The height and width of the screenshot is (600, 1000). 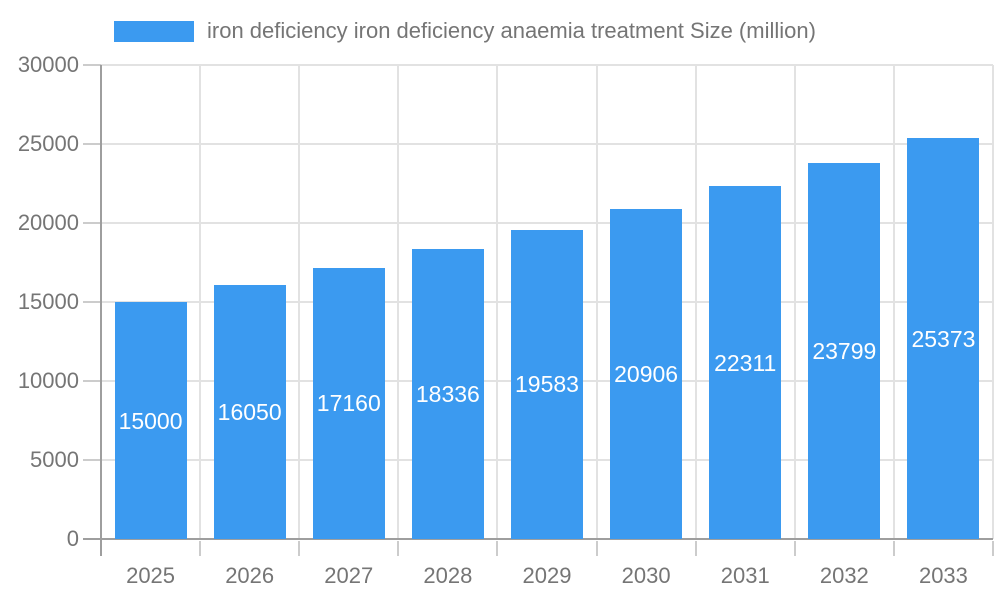 What do you see at coordinates (349, 575) in the screenshot?
I see `x-tick-label: 2027` at bounding box center [349, 575].